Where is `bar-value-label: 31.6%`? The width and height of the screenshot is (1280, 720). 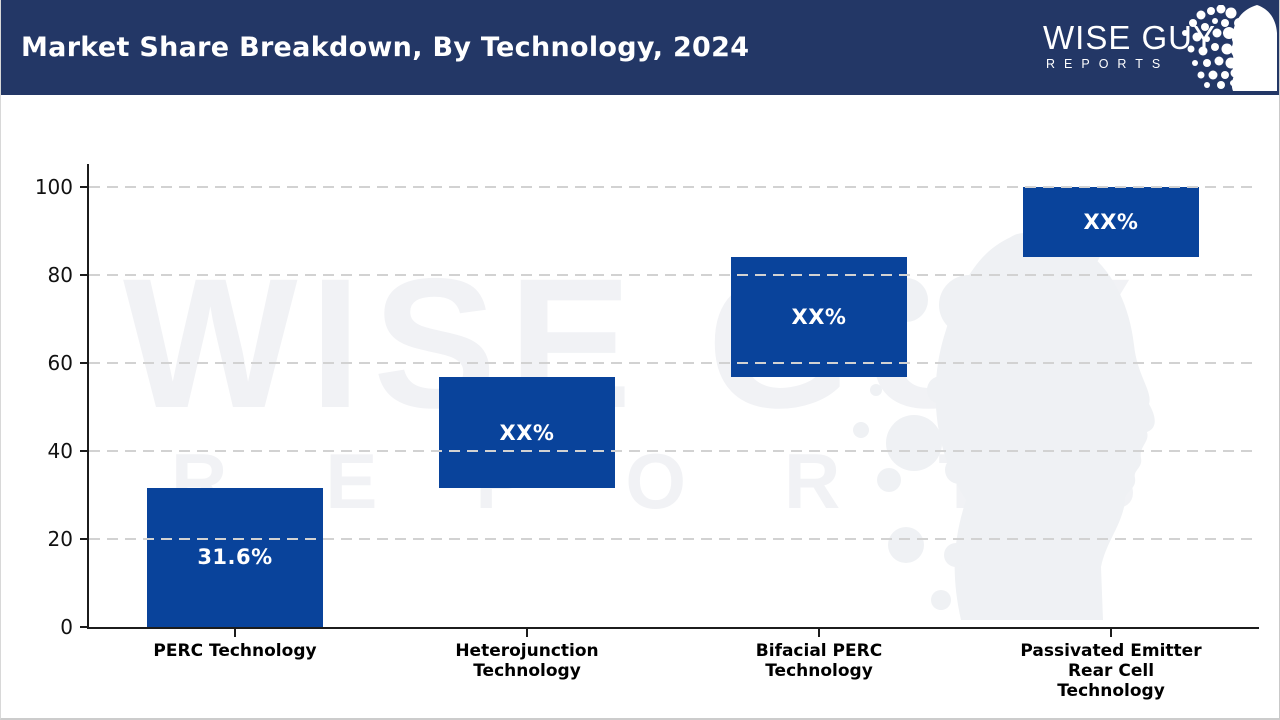 bar-value-label: 31.6% is located at coordinates (235, 557).